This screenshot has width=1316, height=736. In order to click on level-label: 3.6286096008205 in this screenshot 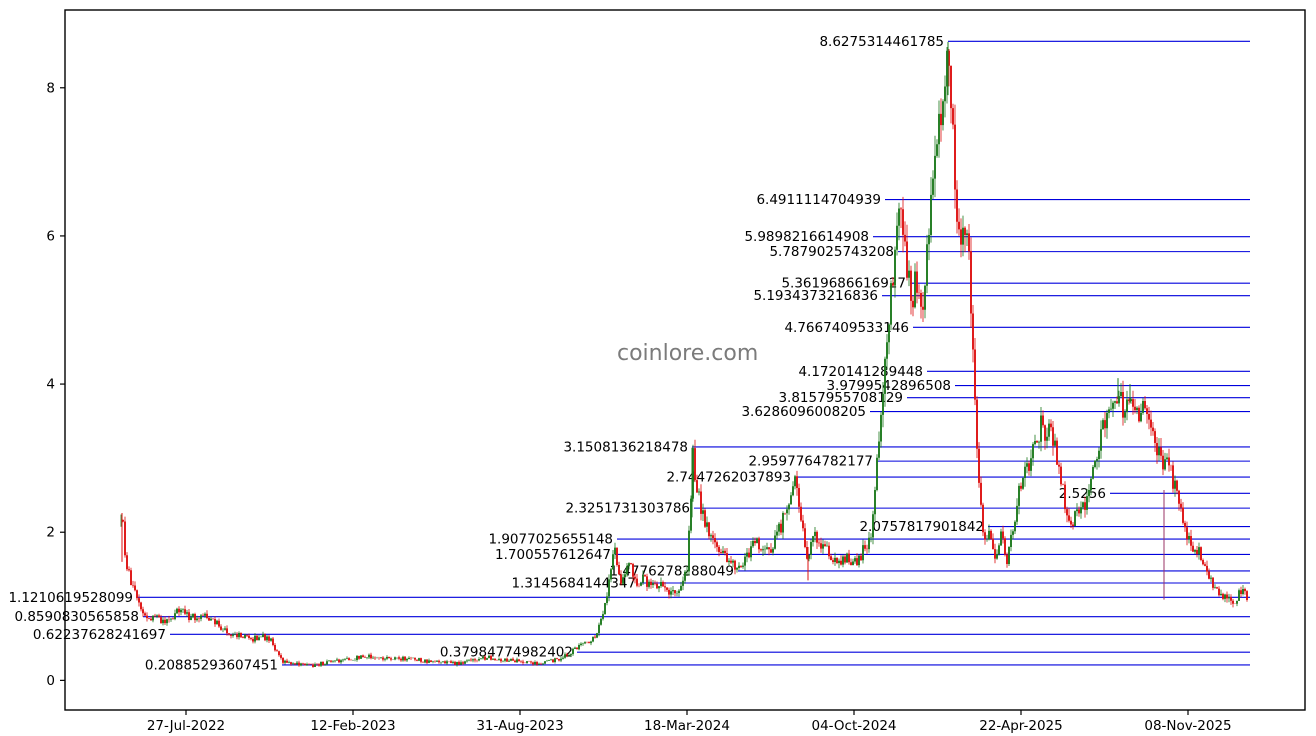, I will do `click(803, 412)`.